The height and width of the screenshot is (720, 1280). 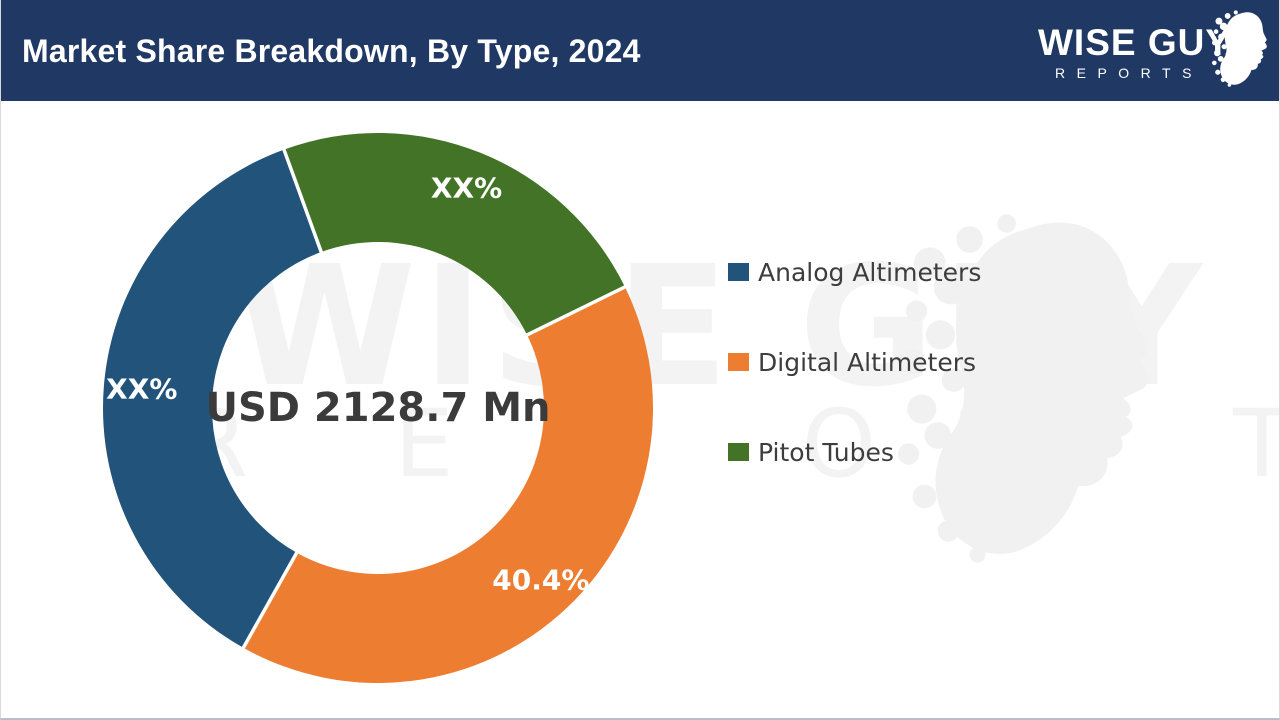 I want to click on segment-value-label-digital-altimeters: 40.4%, so click(x=541, y=580).